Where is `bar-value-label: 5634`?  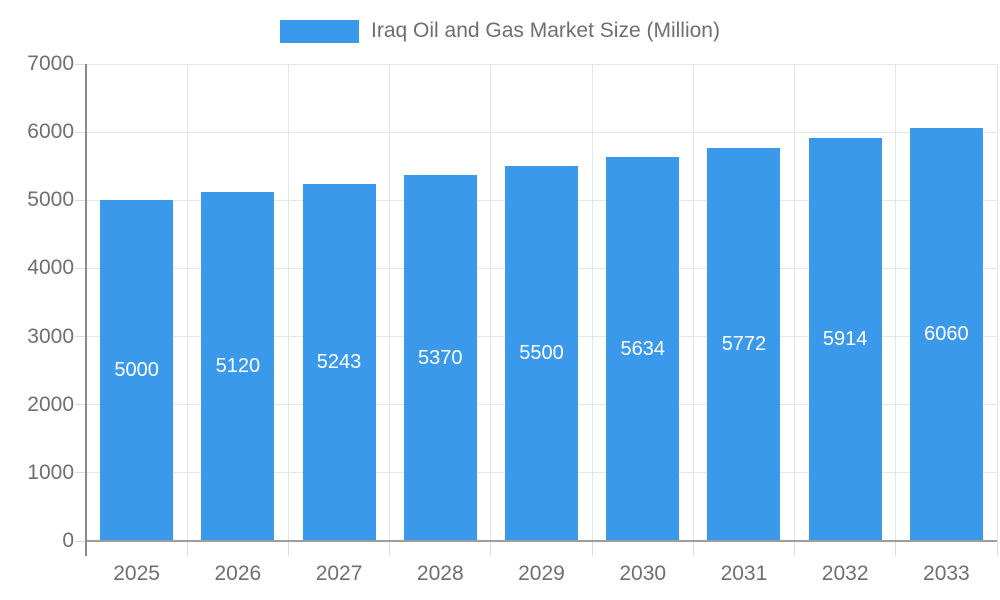
bar-value-label: 5634 is located at coordinates (642, 348).